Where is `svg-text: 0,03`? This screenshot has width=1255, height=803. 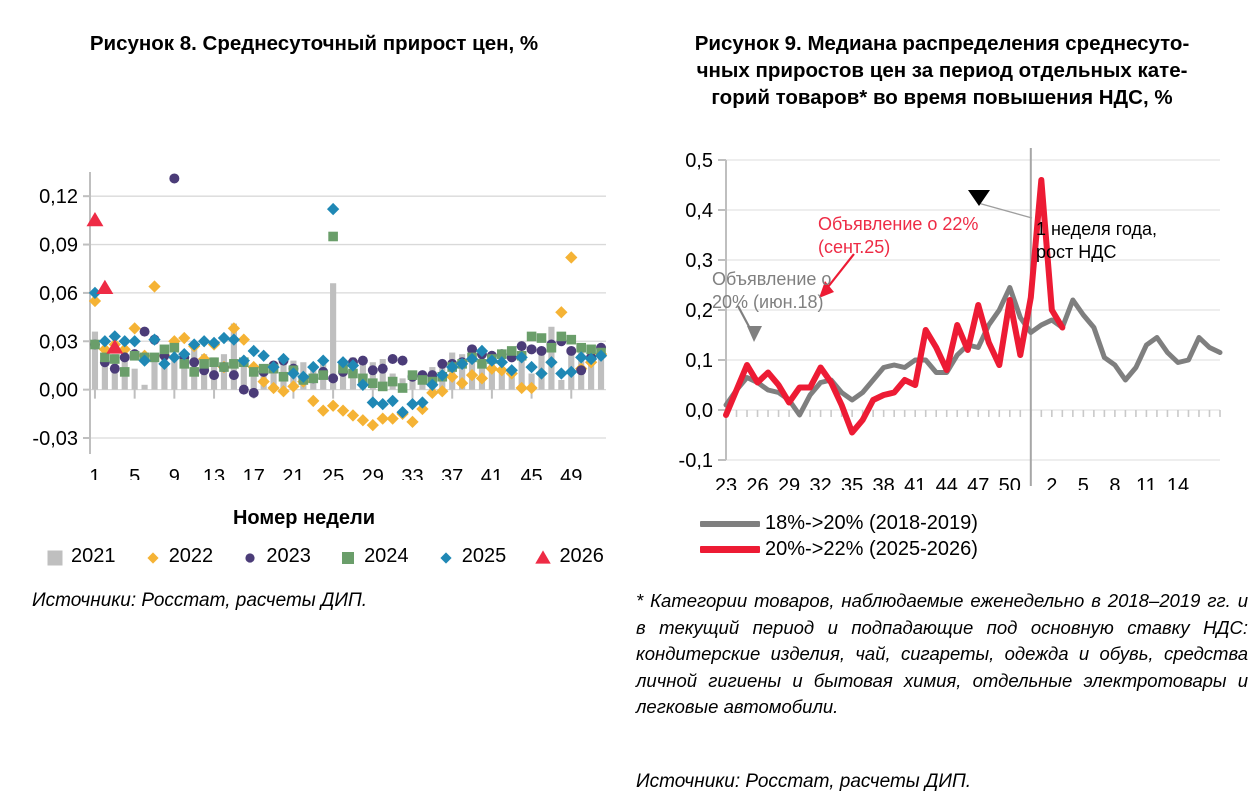
svg-text: 0,03 is located at coordinates (58, 342).